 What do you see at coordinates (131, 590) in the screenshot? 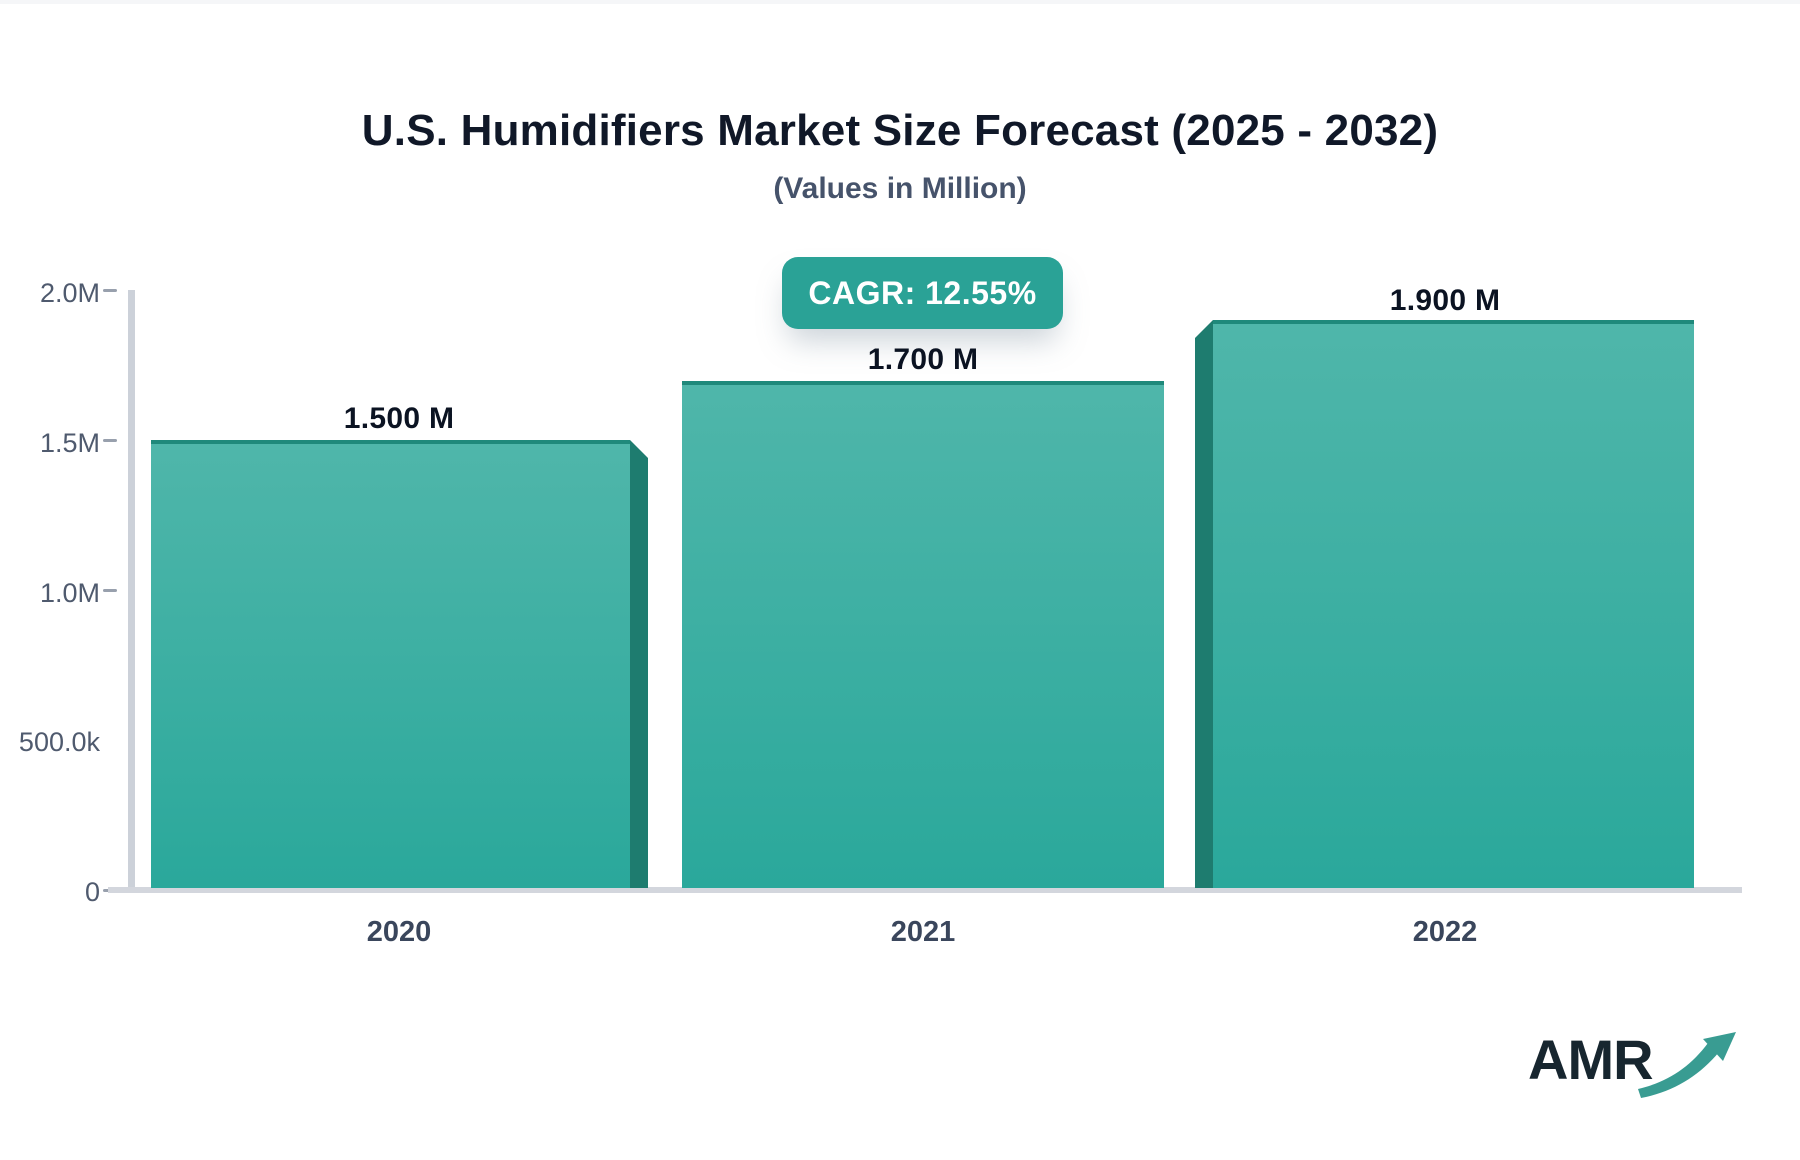
I see `y-axis-line` at bounding box center [131, 590].